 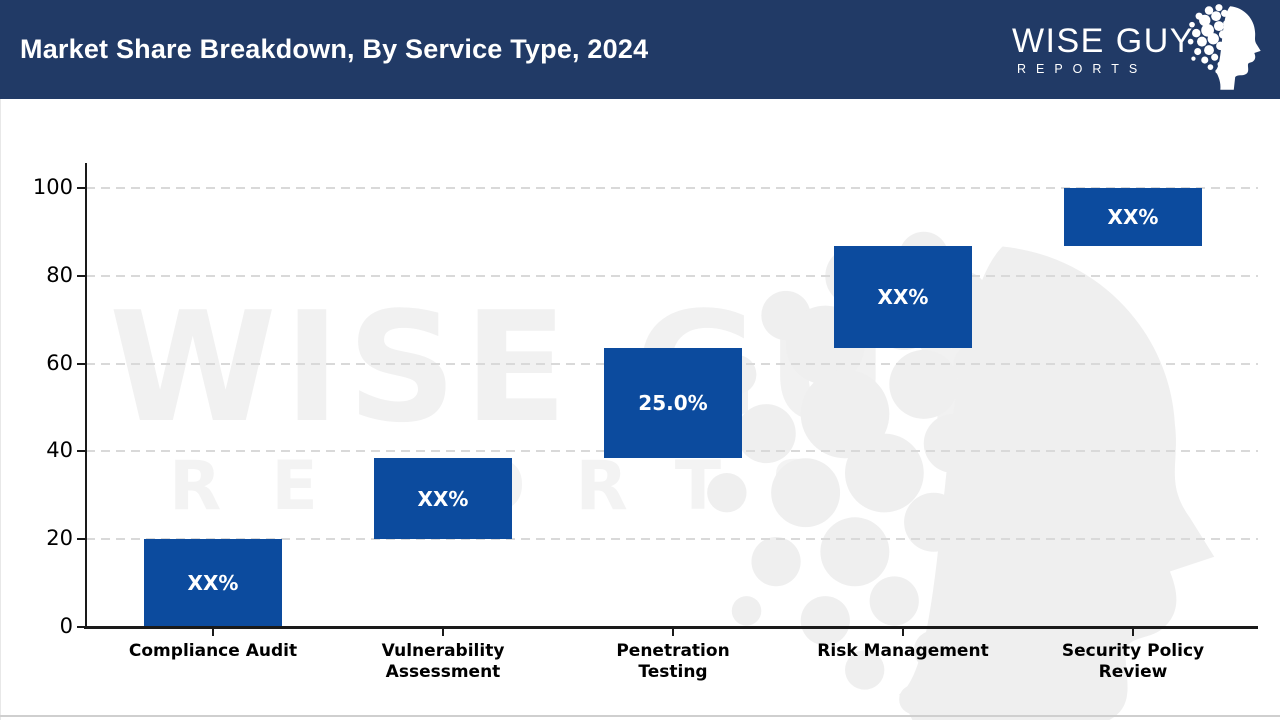 What do you see at coordinates (52, 187) in the screenshot?
I see `y-tick-label: 100` at bounding box center [52, 187].